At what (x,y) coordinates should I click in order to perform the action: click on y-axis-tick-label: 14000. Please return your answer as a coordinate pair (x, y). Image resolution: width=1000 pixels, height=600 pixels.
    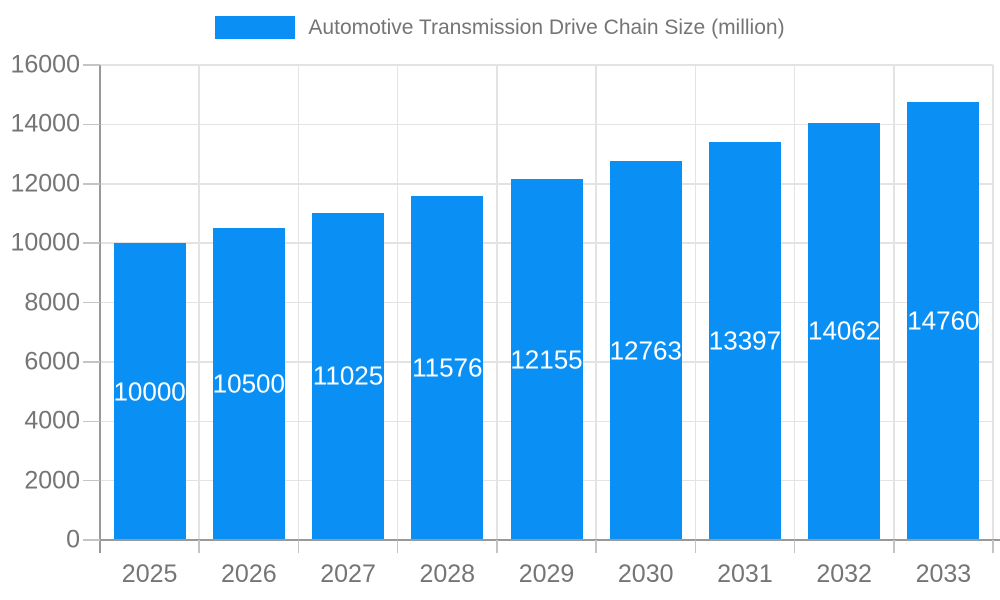
    Looking at the image, I should click on (45, 123).